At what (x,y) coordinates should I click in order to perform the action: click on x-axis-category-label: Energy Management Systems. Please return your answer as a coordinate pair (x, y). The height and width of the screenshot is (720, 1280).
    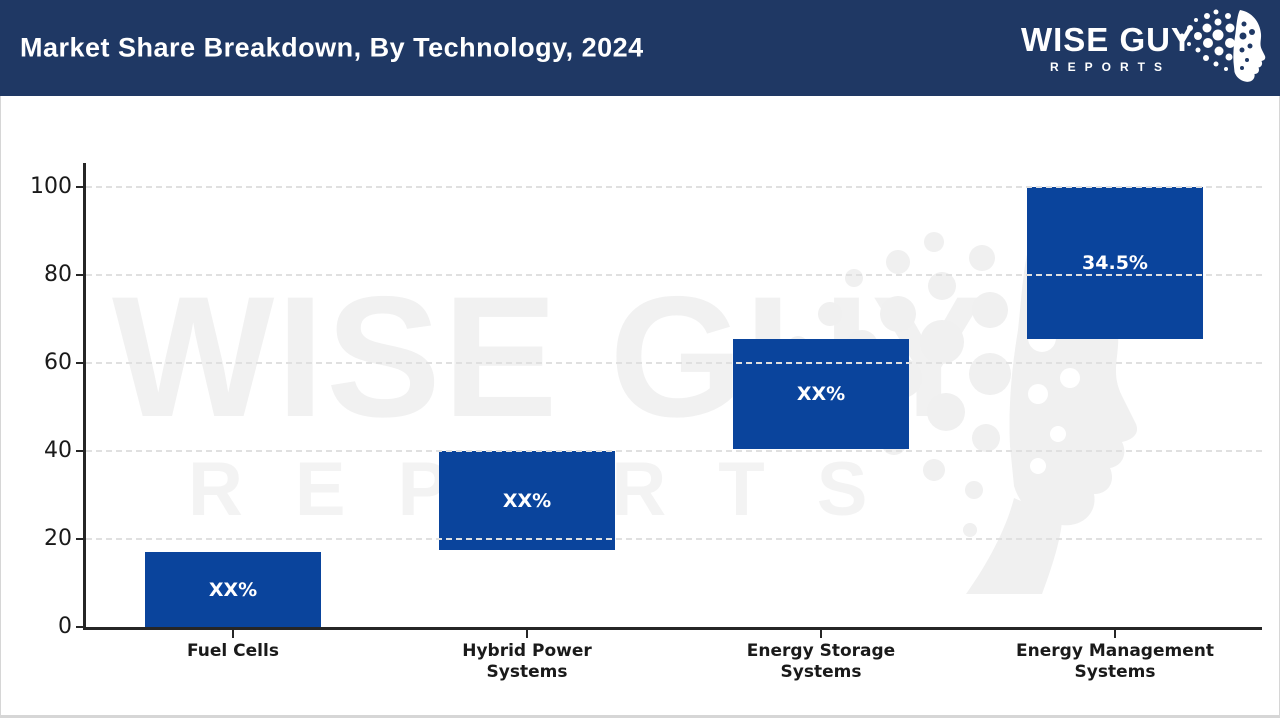
    Looking at the image, I should click on (1115, 661).